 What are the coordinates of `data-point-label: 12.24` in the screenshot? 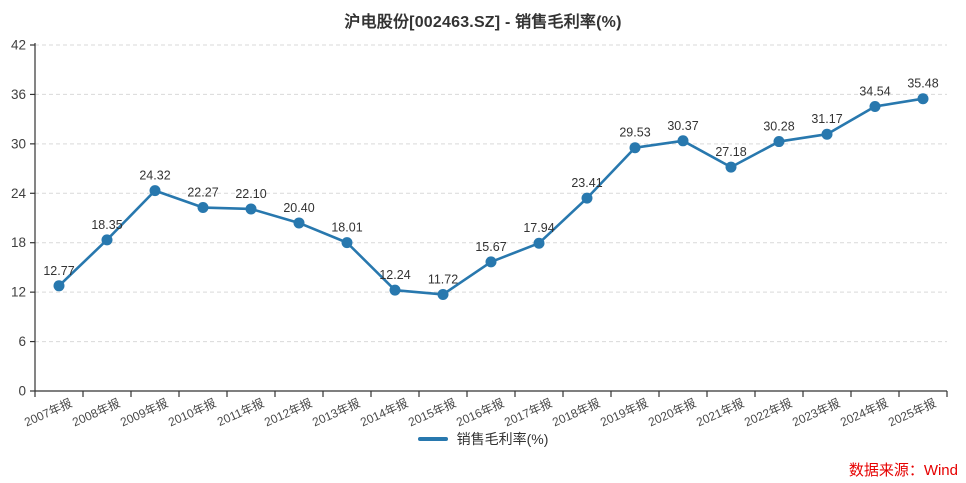 It's located at (394, 275).